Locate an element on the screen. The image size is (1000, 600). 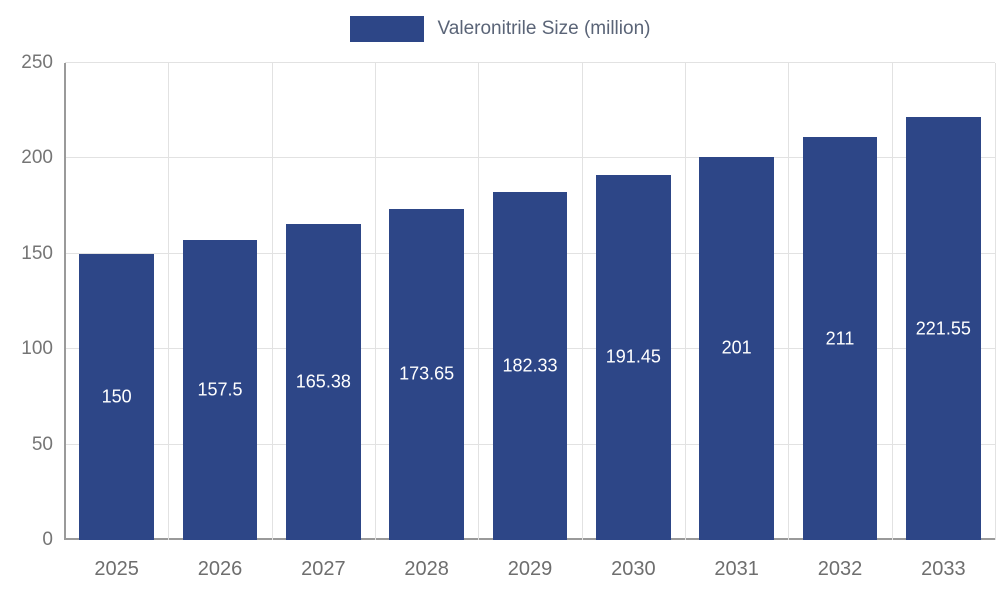
bar-value-label: 211 is located at coordinates (840, 338).